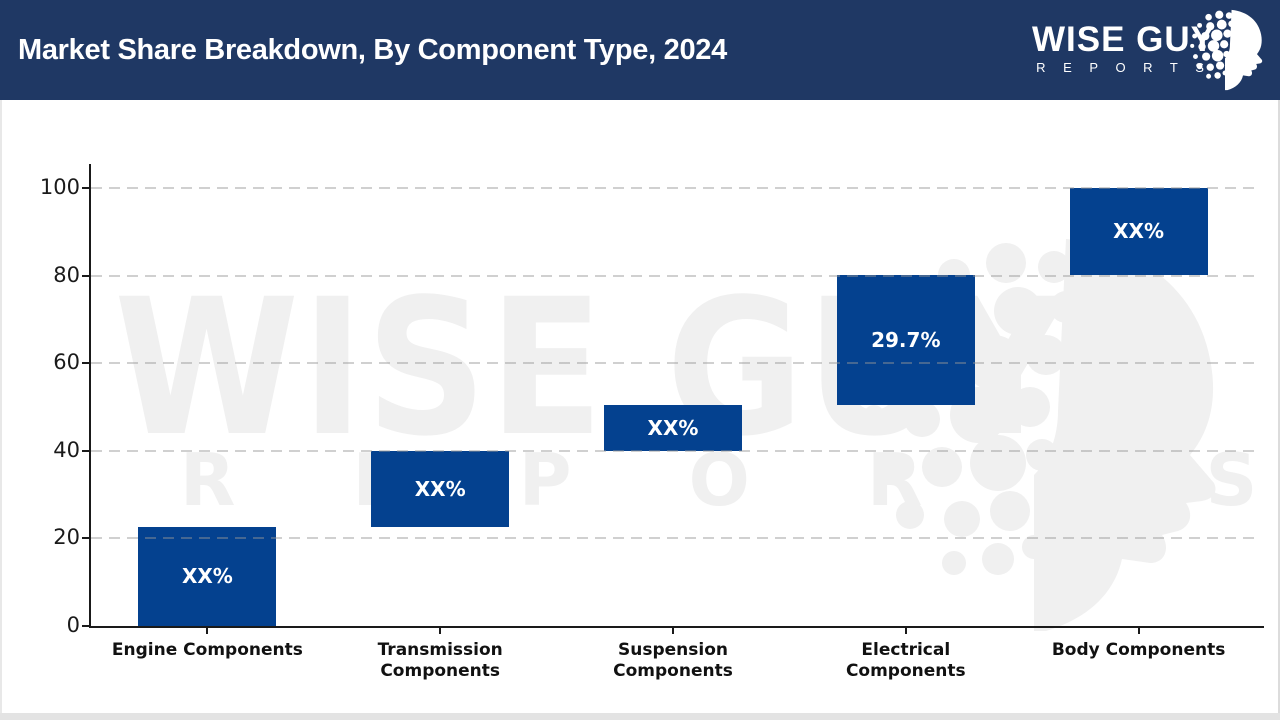 This screenshot has width=1280, height=720. I want to click on bar-suspension: XX%, so click(673, 428).